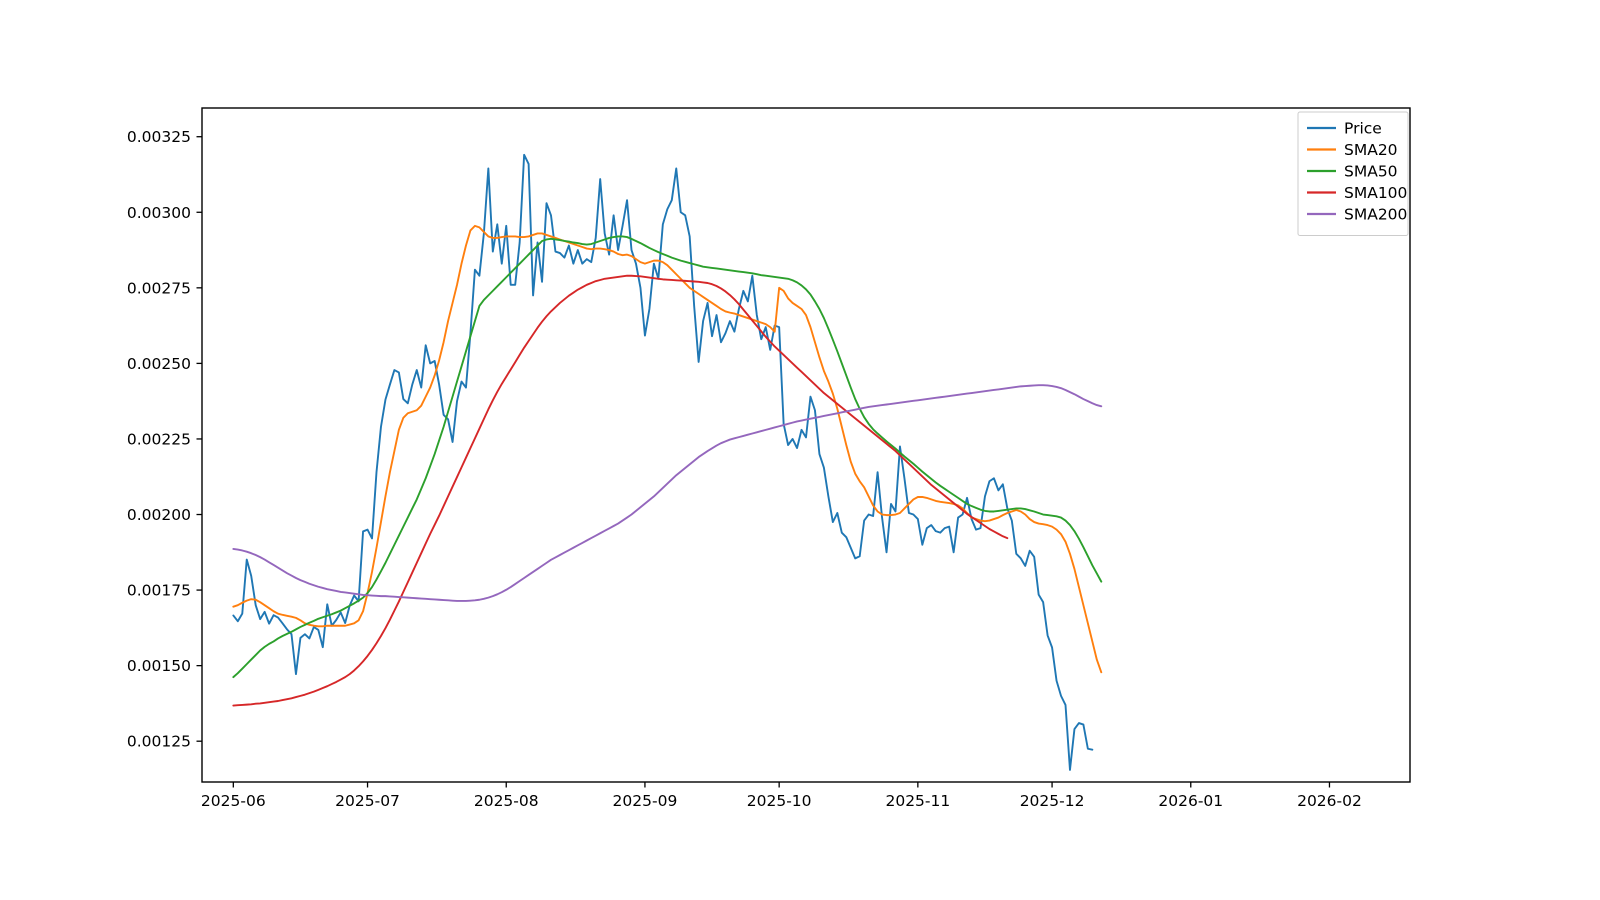 The image size is (1600, 900). What do you see at coordinates (1371, 150) in the screenshot?
I see `legend-label-sma20: SMA20` at bounding box center [1371, 150].